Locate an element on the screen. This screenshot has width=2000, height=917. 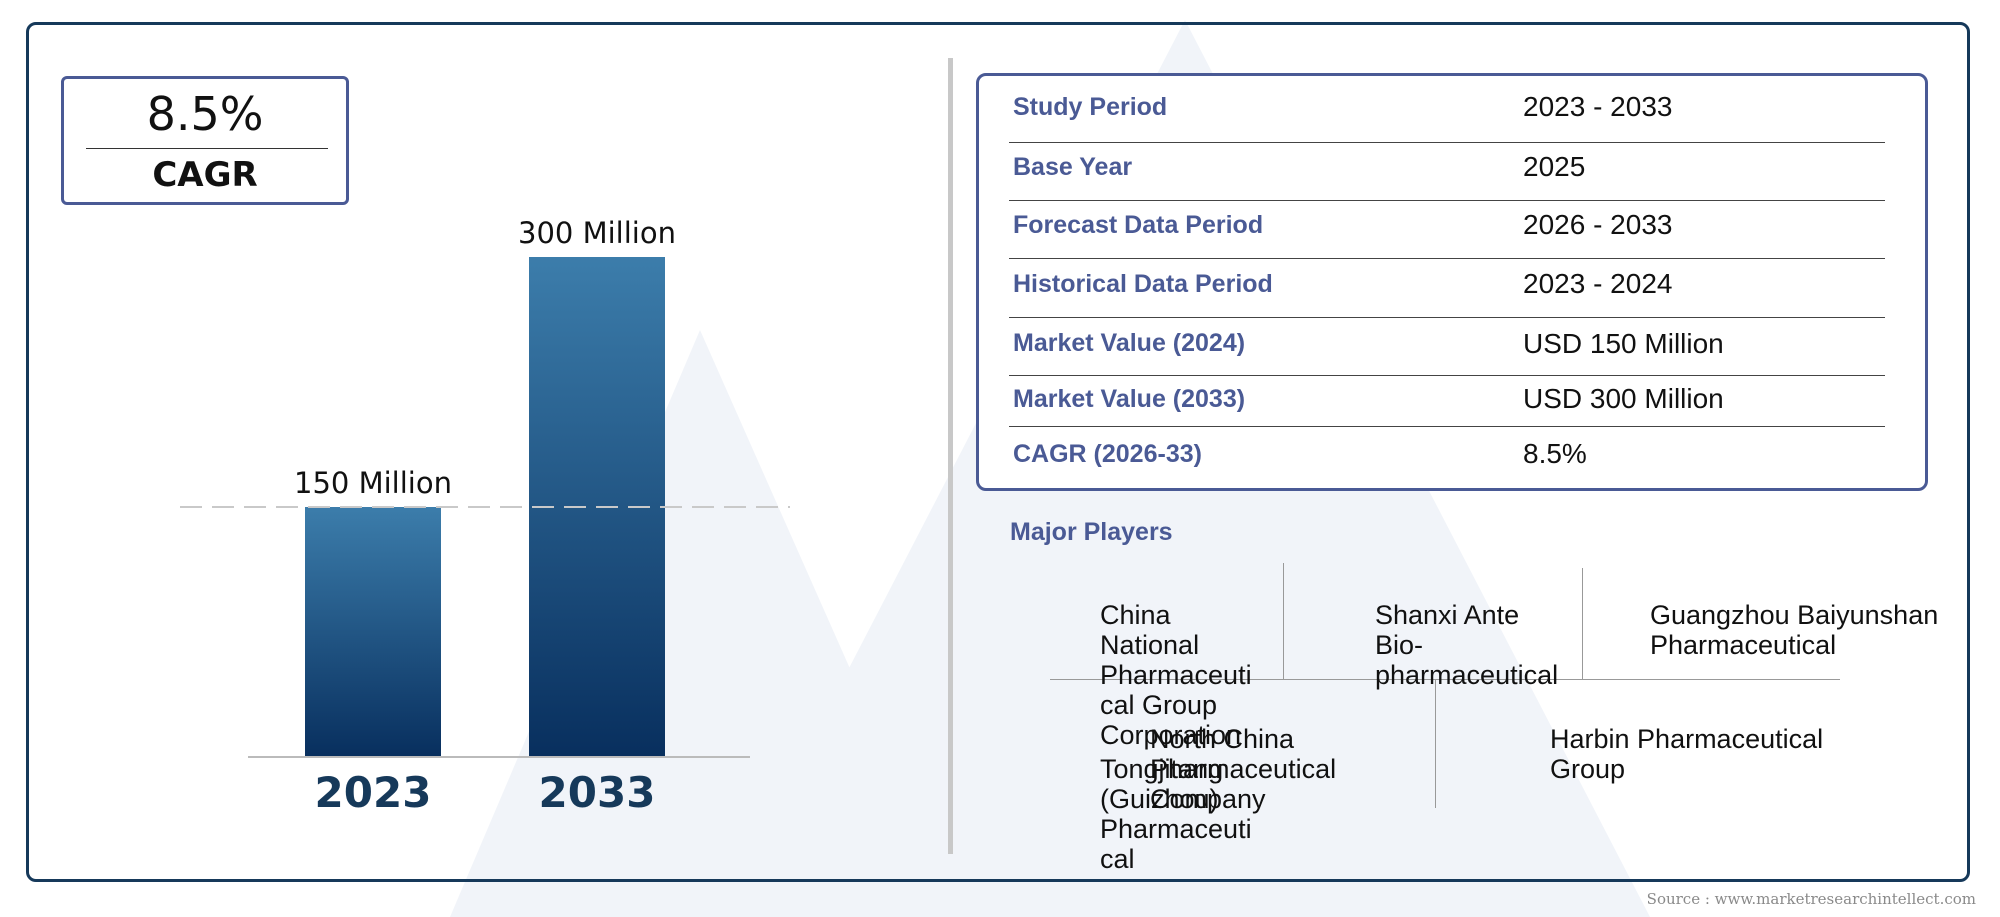
player-name: Guangzhou Baiyunshan Pharmaceutical is located at coordinates (1794, 630).